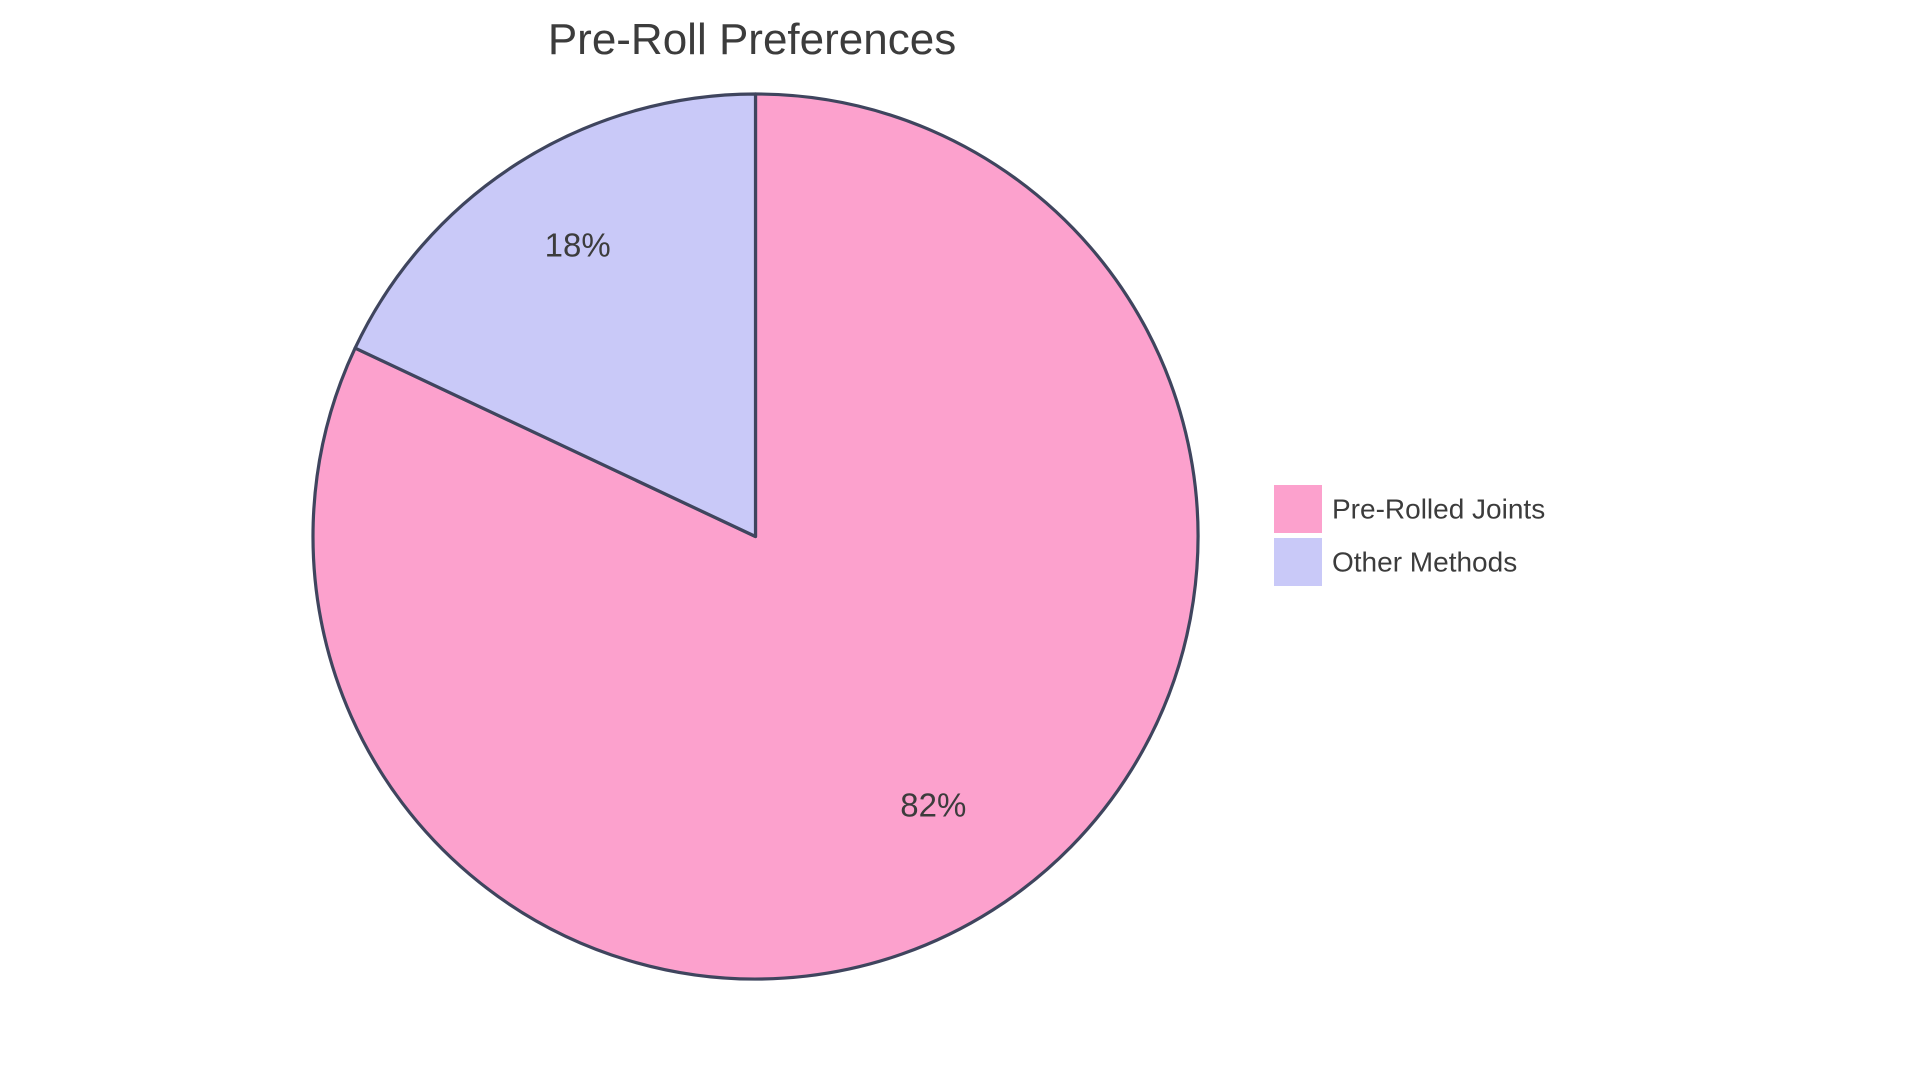  What do you see at coordinates (1438, 509) in the screenshot?
I see `legend-label-pre-rolled-joints: Pre-Rolled Joints` at bounding box center [1438, 509].